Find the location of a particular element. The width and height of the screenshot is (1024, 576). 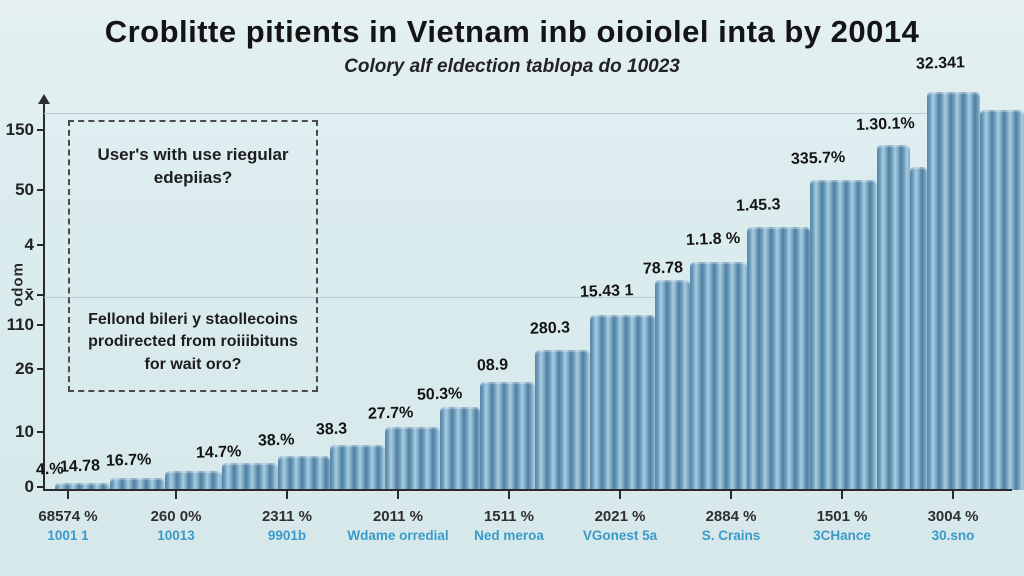

bar-value-label: 335.7% is located at coordinates (818, 158).